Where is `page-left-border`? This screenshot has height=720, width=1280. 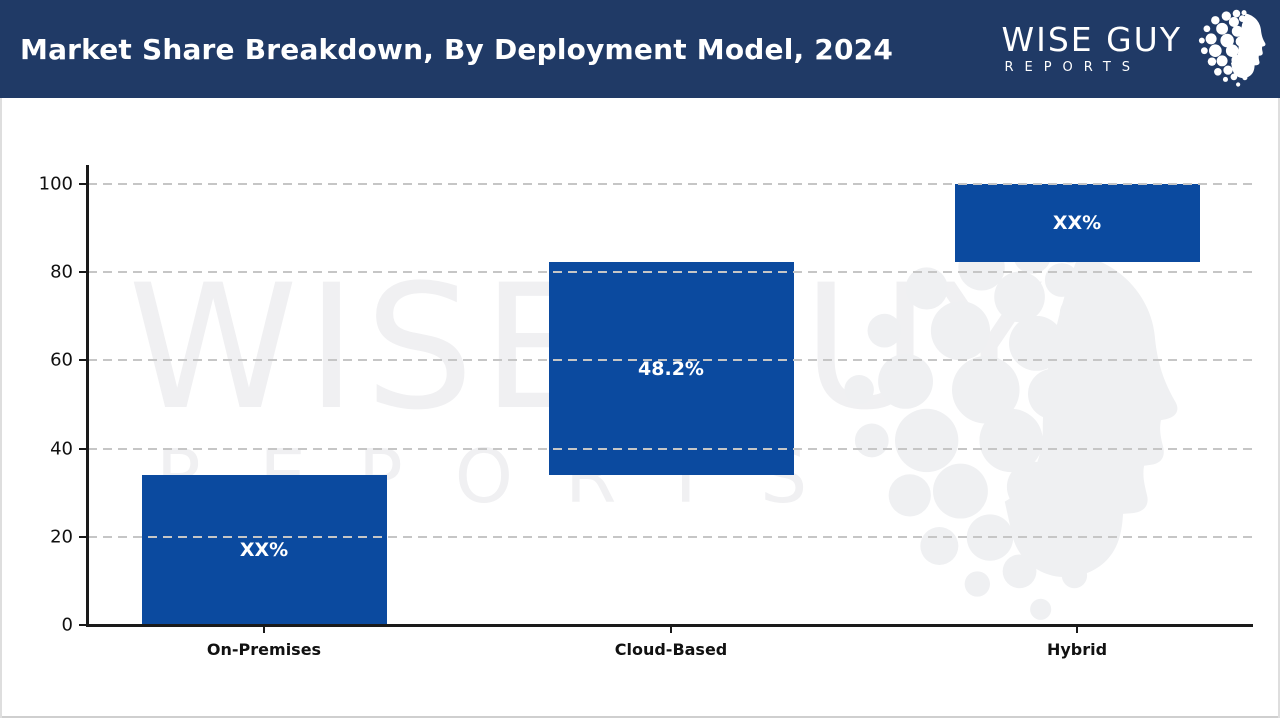
page-left-border is located at coordinates (1, 408).